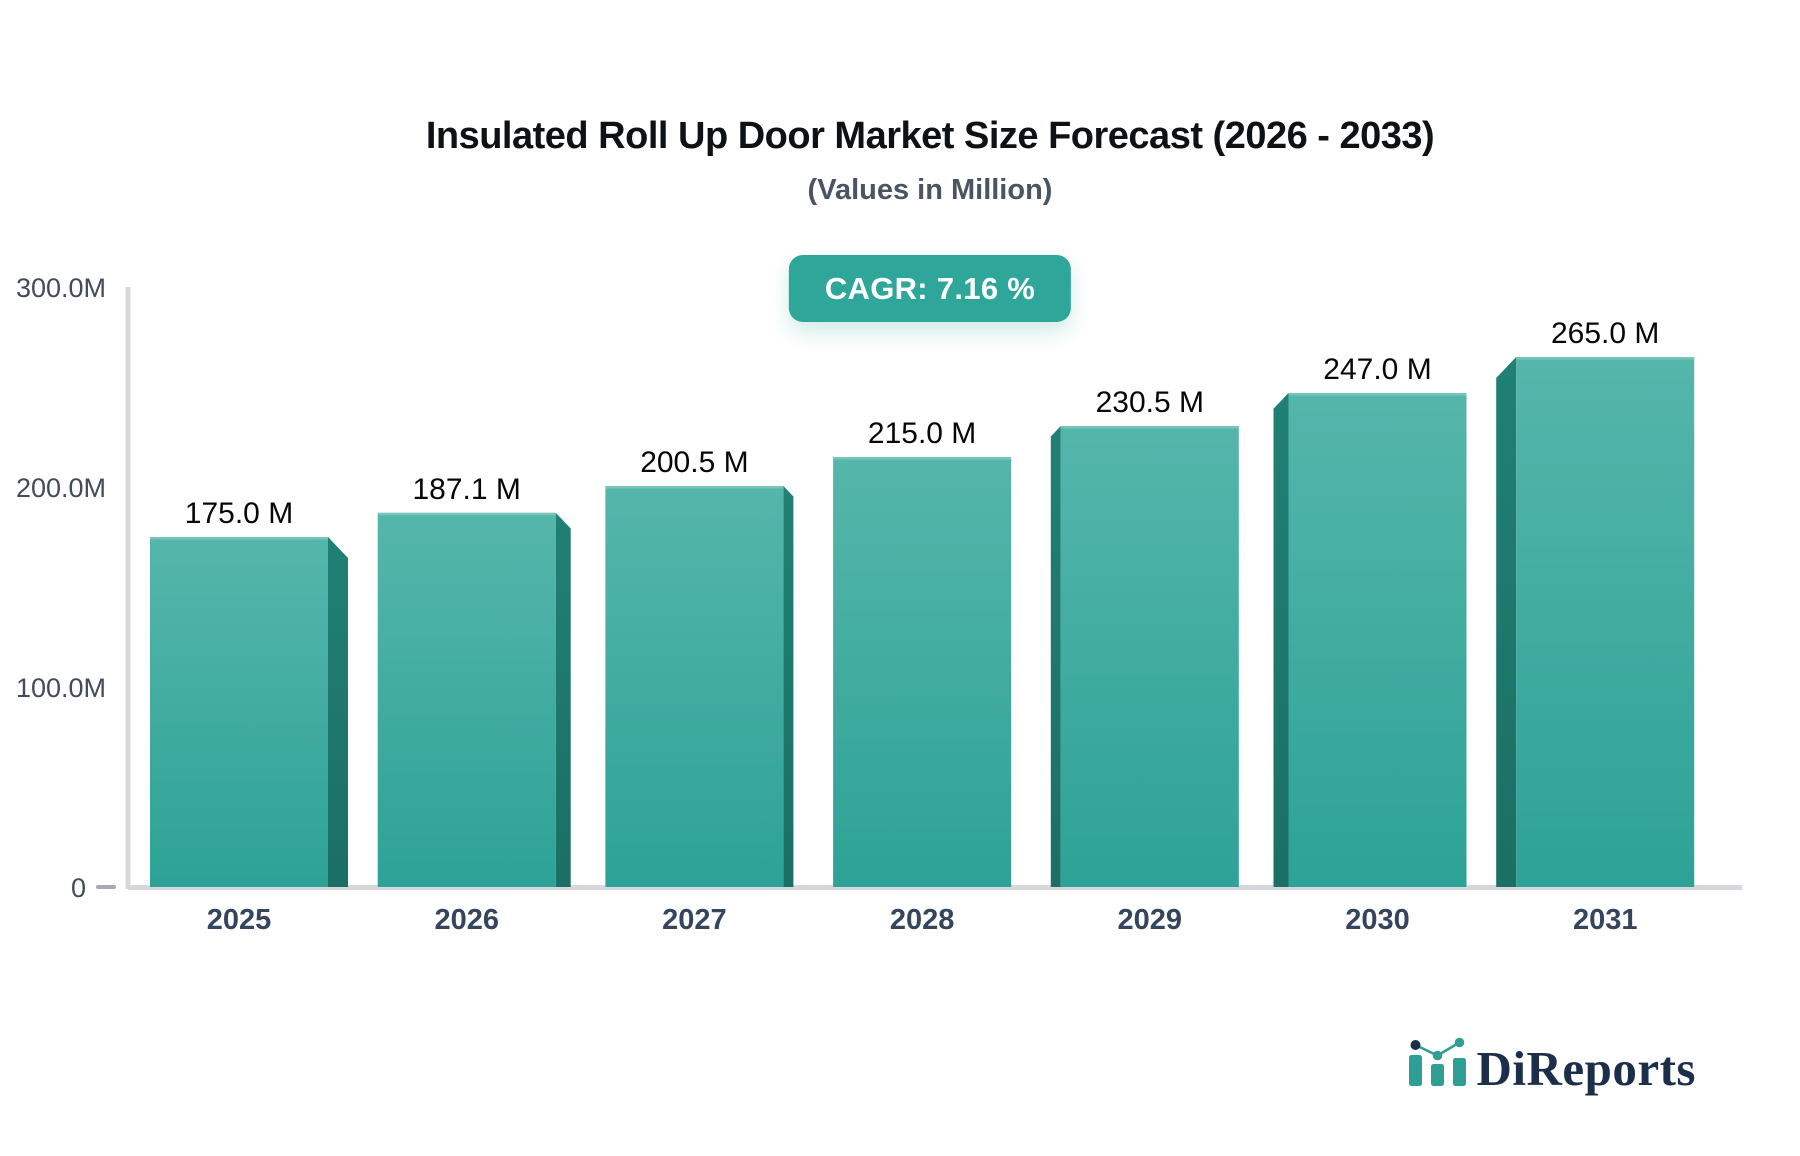 The image size is (1800, 1156). What do you see at coordinates (935, 887) in the screenshot?
I see `x-axis-line` at bounding box center [935, 887].